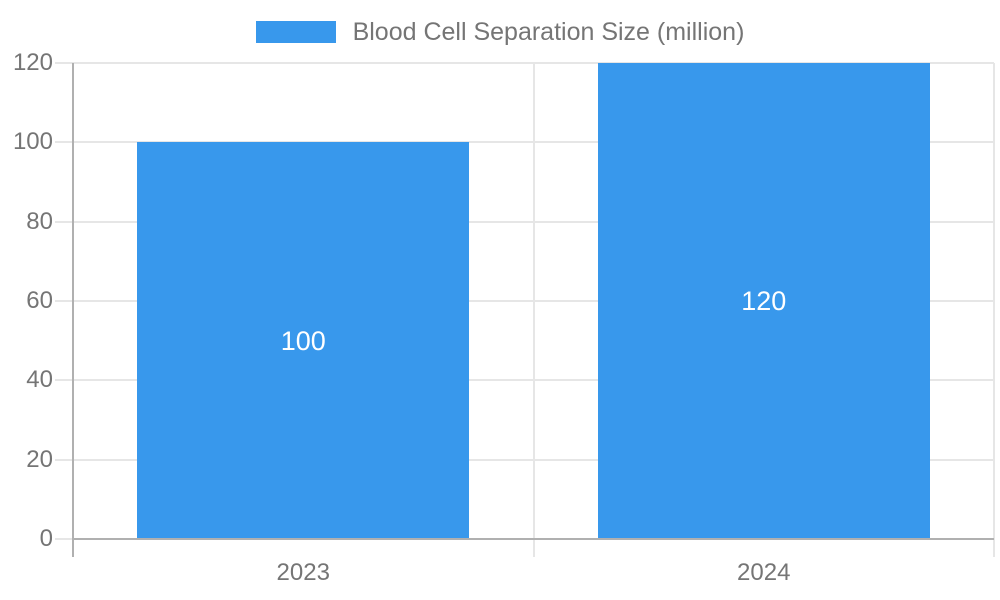 This screenshot has height=600, width=1000. Describe the element at coordinates (39, 380) in the screenshot. I see `y-axis-label: 40` at that location.